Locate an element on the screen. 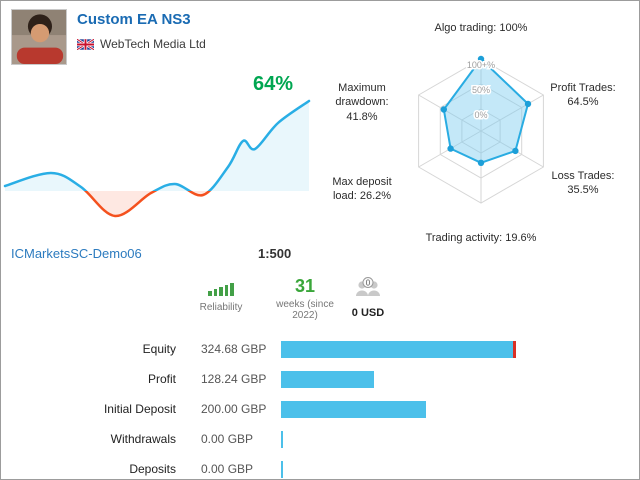 The width and height of the screenshot is (640, 480). balance-bar-tip is located at coordinates (514, 349).